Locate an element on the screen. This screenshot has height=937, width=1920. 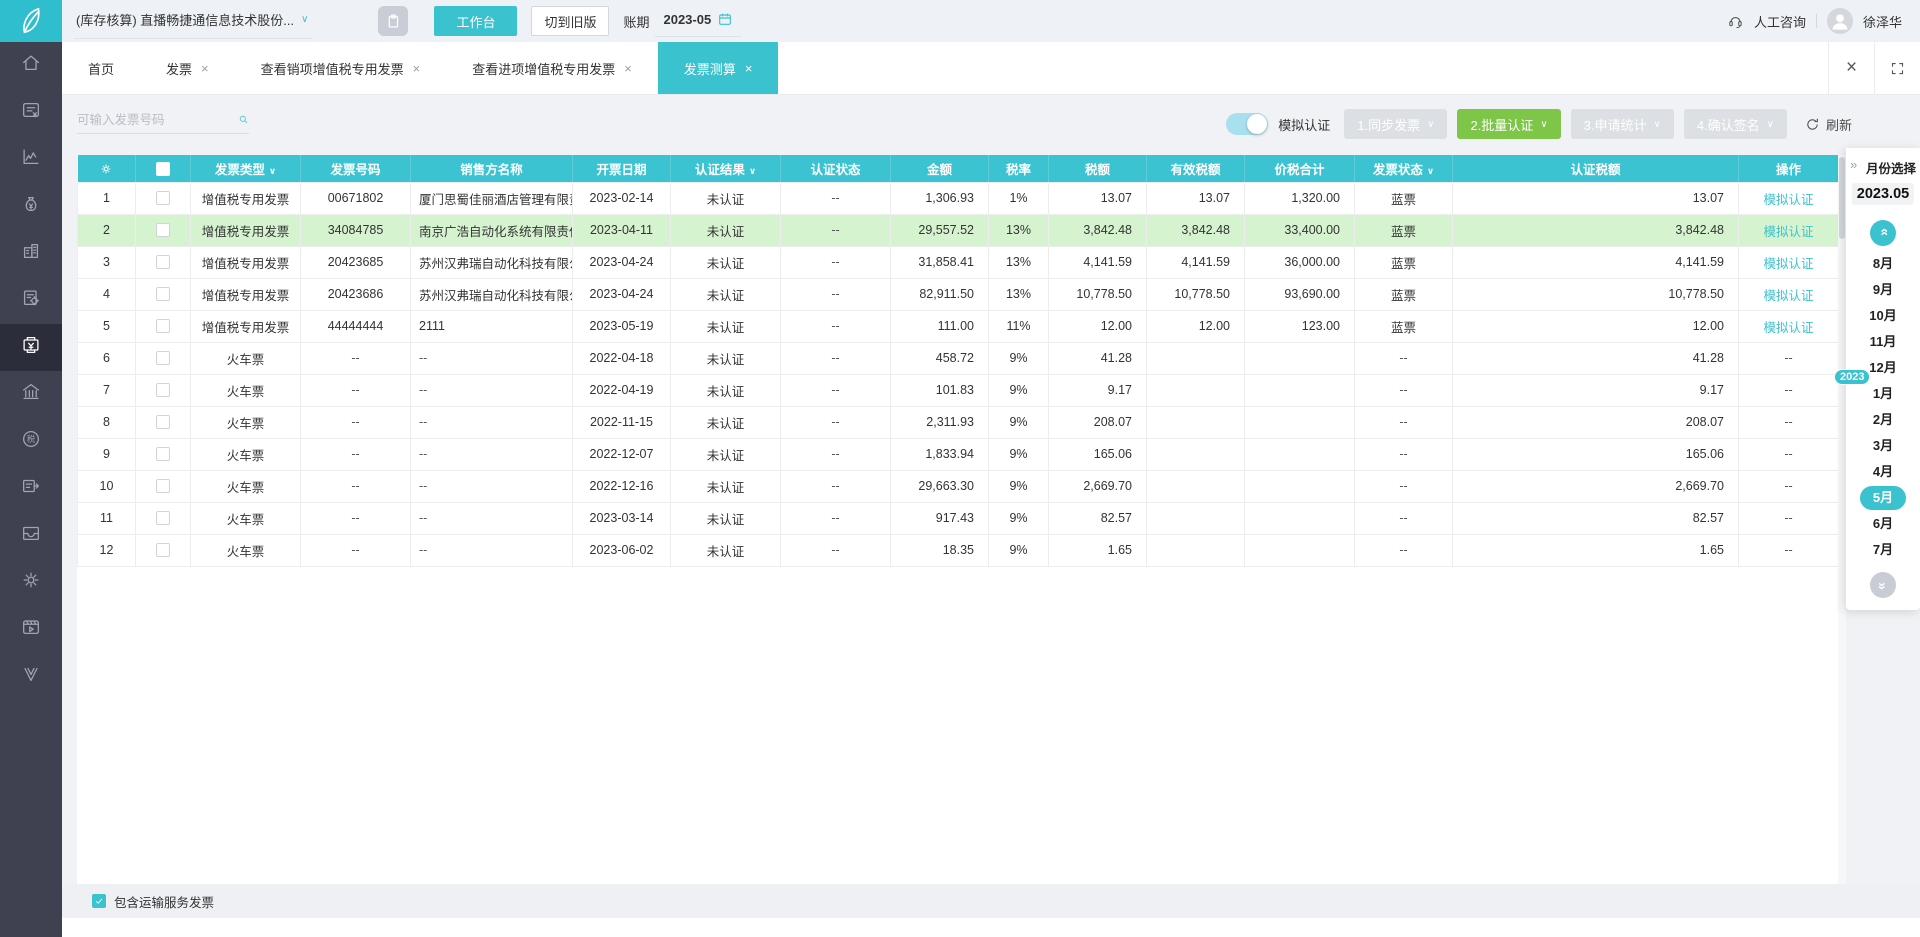
tab-1: 发票 × is located at coordinates (187, 68).